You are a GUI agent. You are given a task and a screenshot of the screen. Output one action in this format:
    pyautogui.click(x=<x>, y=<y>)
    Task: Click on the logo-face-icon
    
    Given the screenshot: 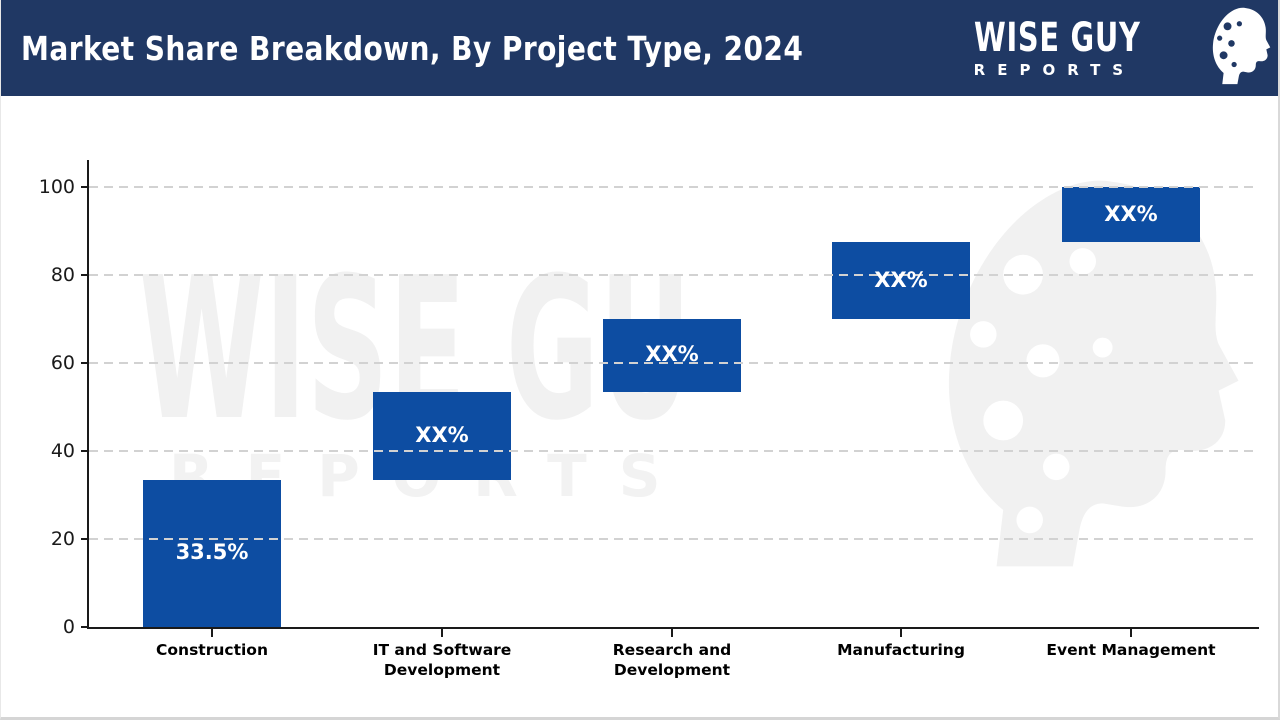 What is the action you would take?
    pyautogui.click(x=1241, y=46)
    